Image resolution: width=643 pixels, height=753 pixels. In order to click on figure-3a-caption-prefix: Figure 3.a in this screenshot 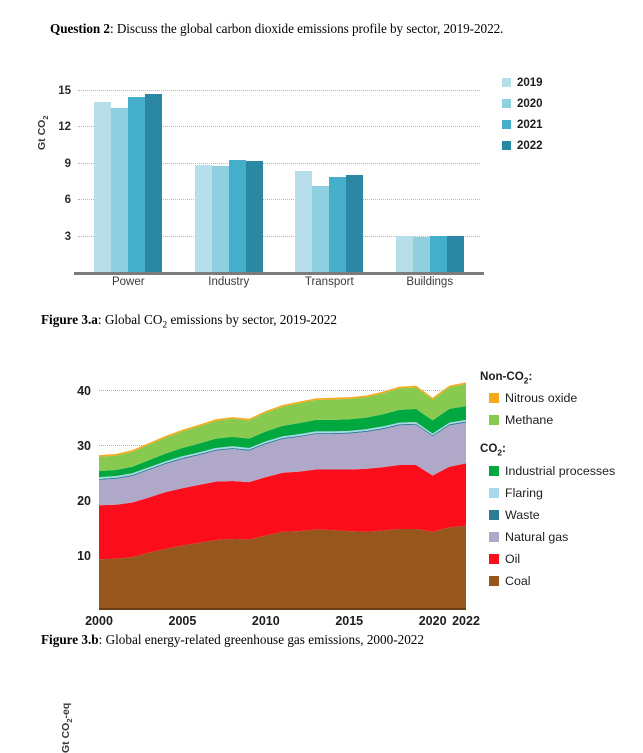, I will do `click(69, 319)`.